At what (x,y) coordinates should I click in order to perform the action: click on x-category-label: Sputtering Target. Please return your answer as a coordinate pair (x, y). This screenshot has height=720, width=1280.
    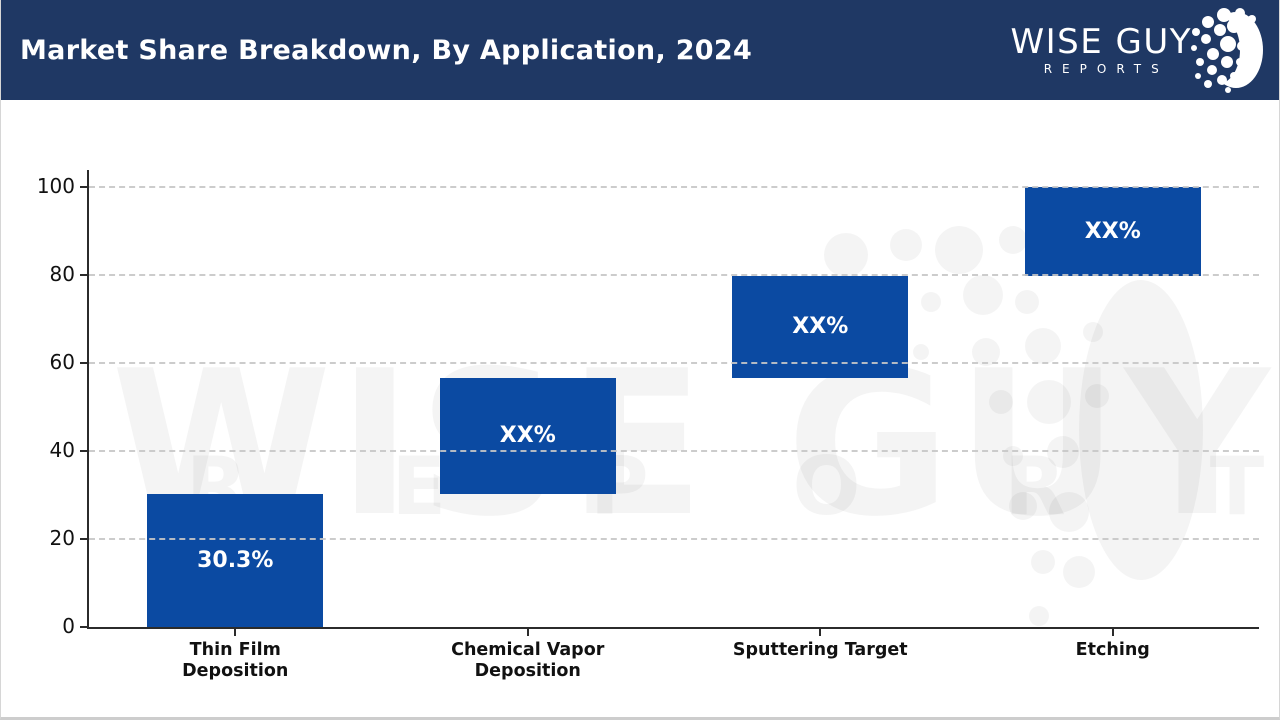
    Looking at the image, I should click on (820, 650).